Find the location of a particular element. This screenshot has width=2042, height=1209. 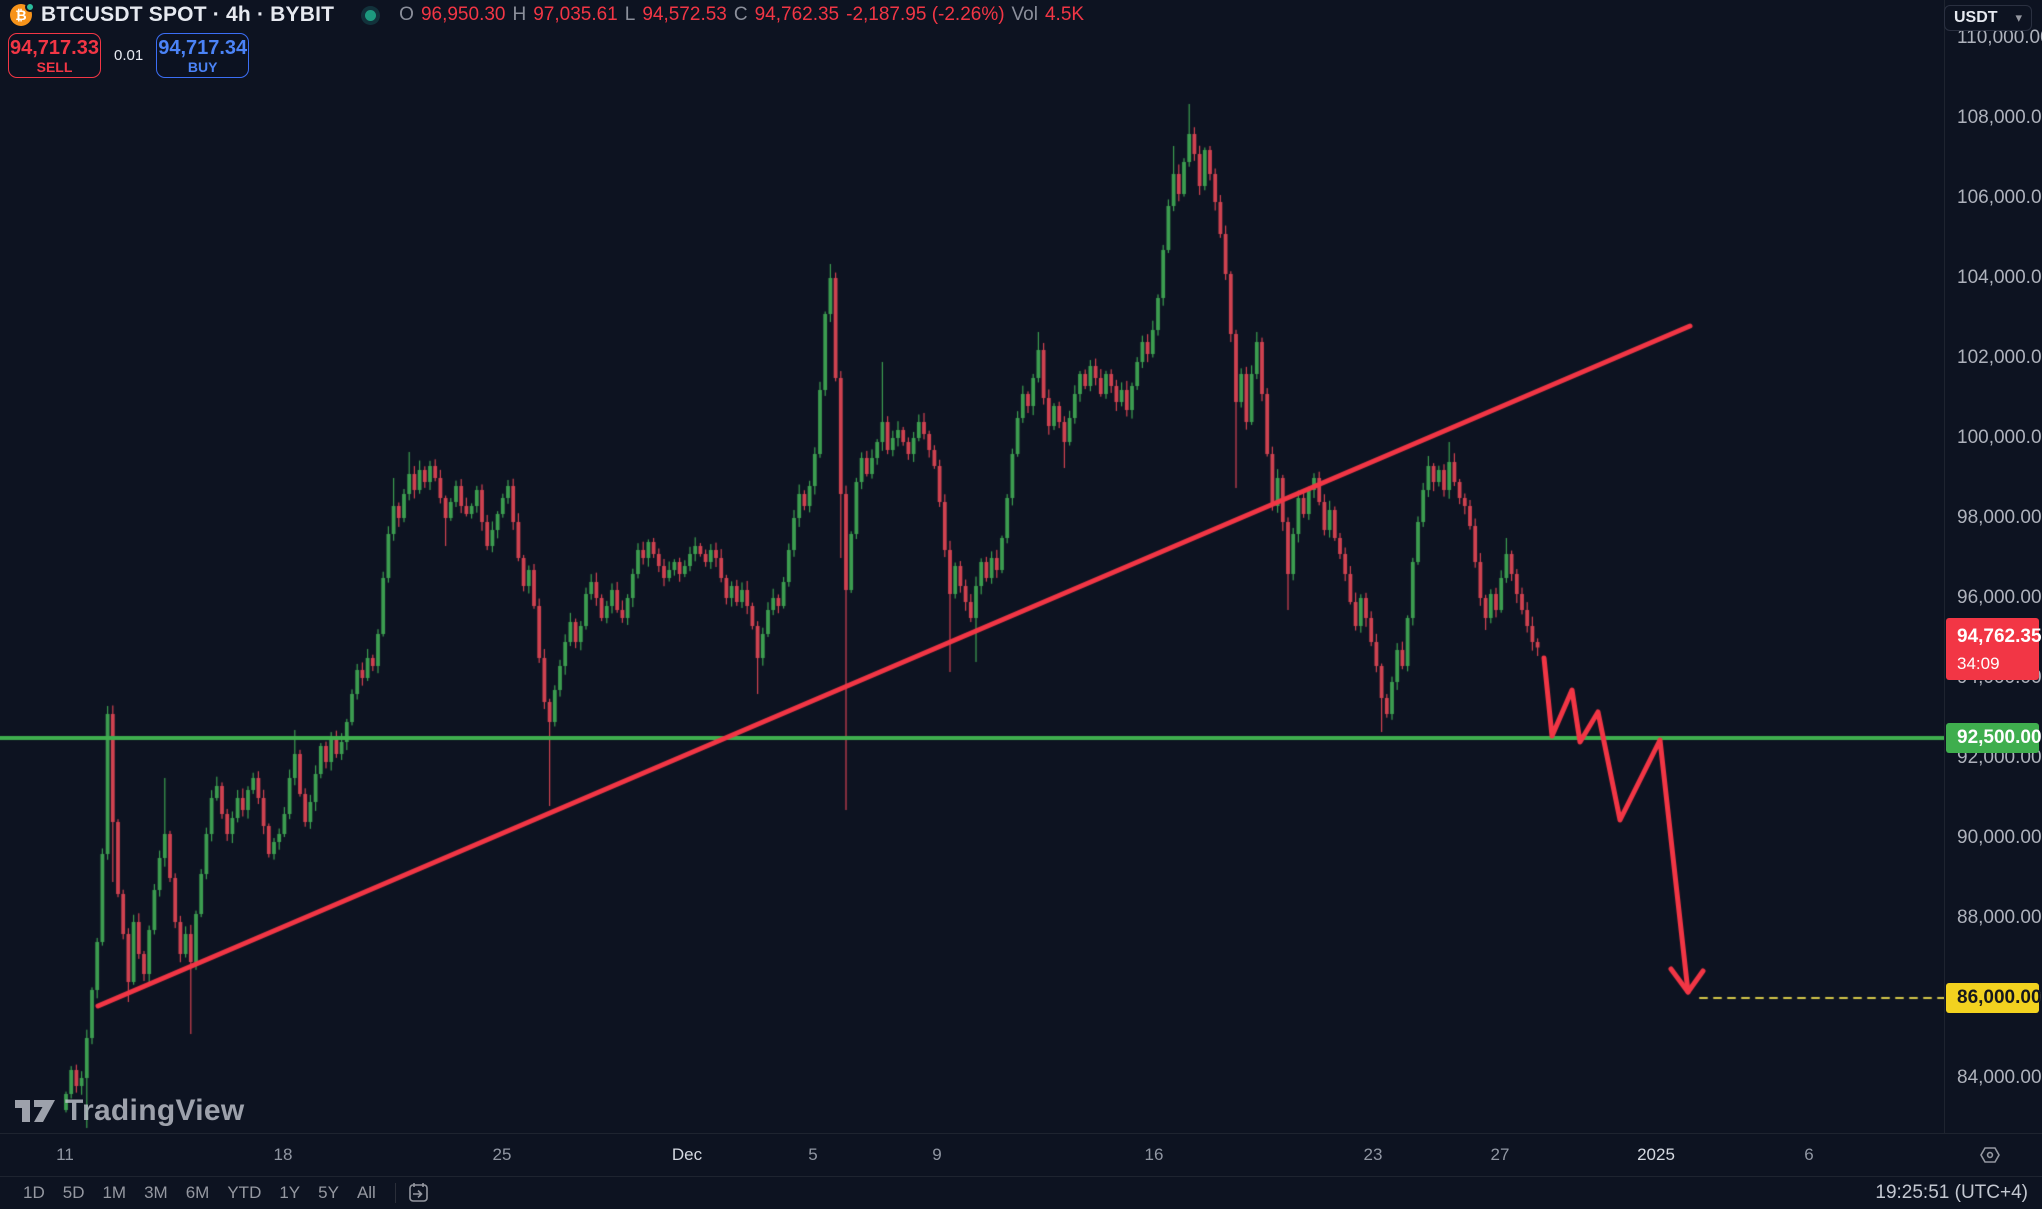

range-button-5Y: 5Y is located at coordinates (328, 1192).